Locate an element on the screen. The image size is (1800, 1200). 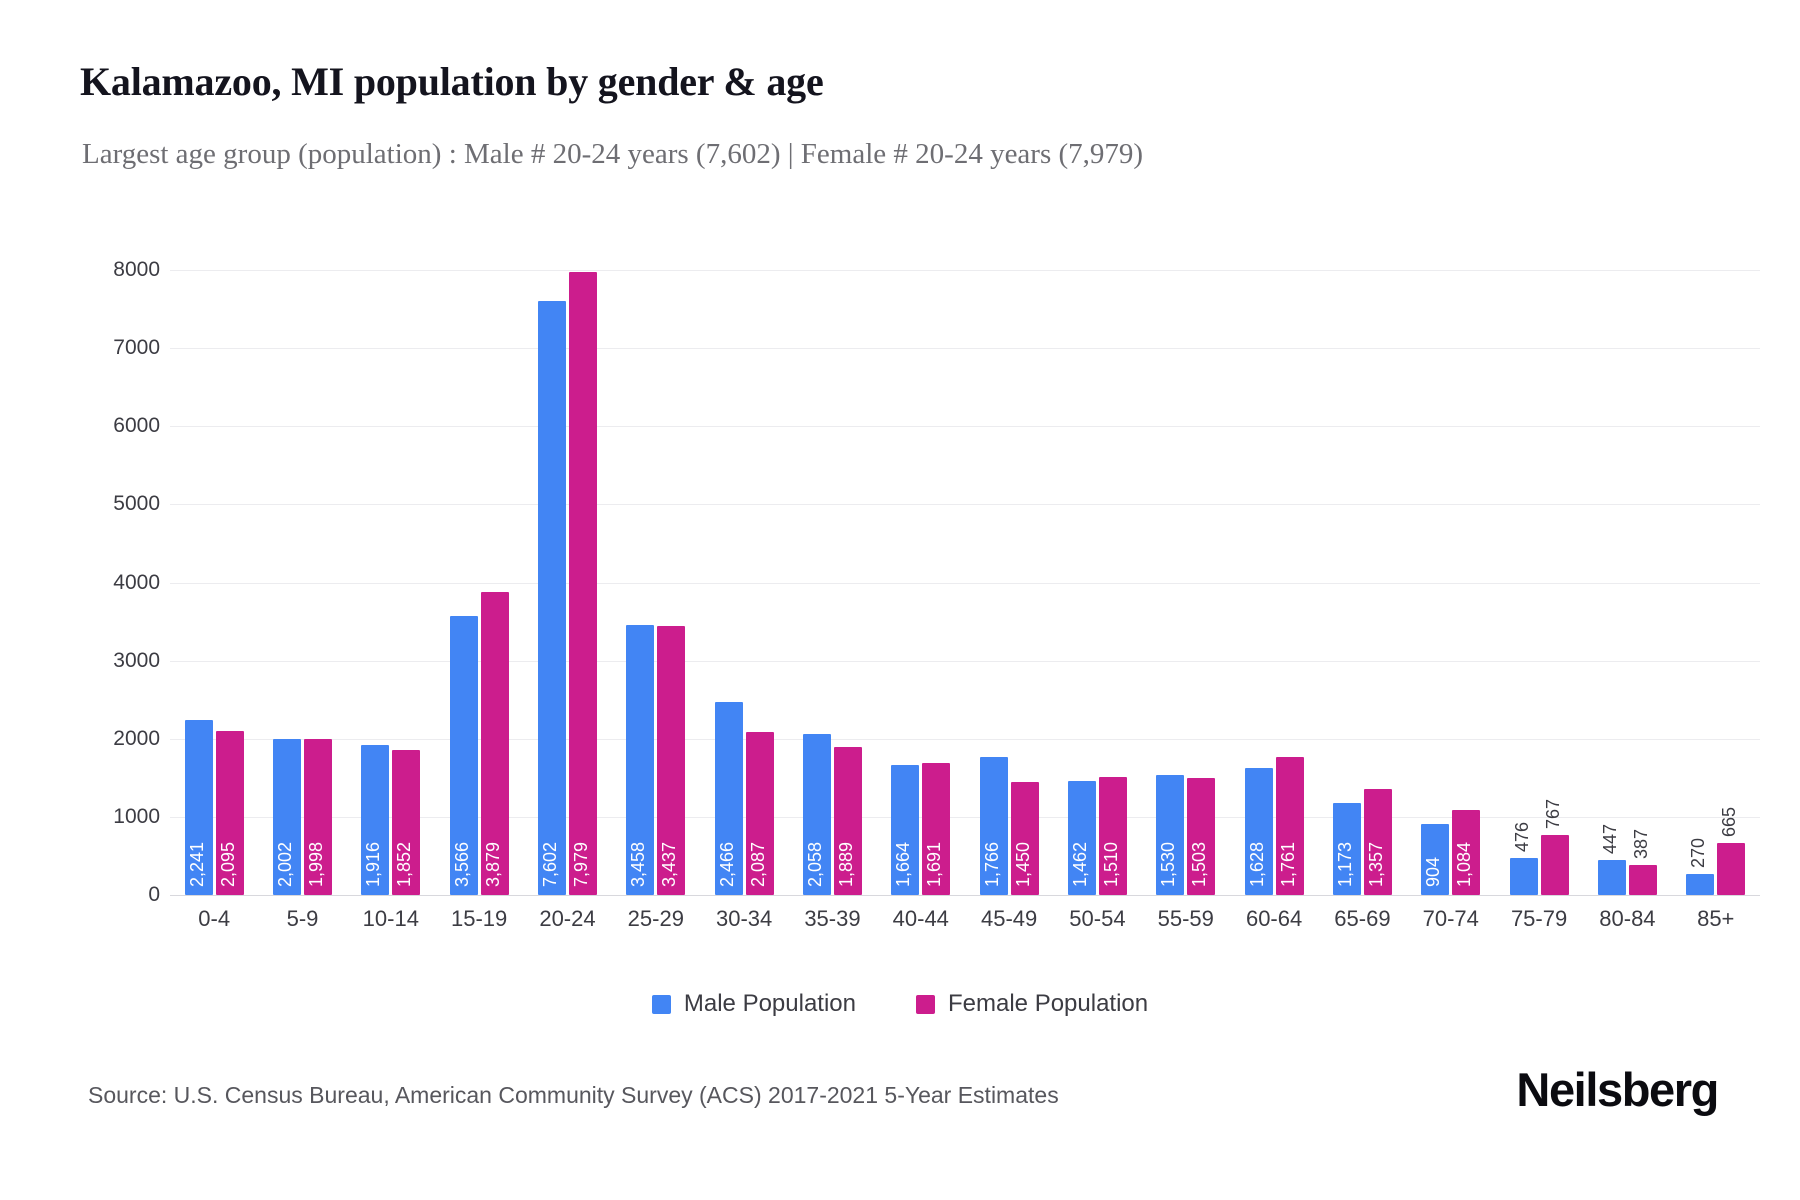
bar-value-label: 2,002 is located at coordinates (284, 864).